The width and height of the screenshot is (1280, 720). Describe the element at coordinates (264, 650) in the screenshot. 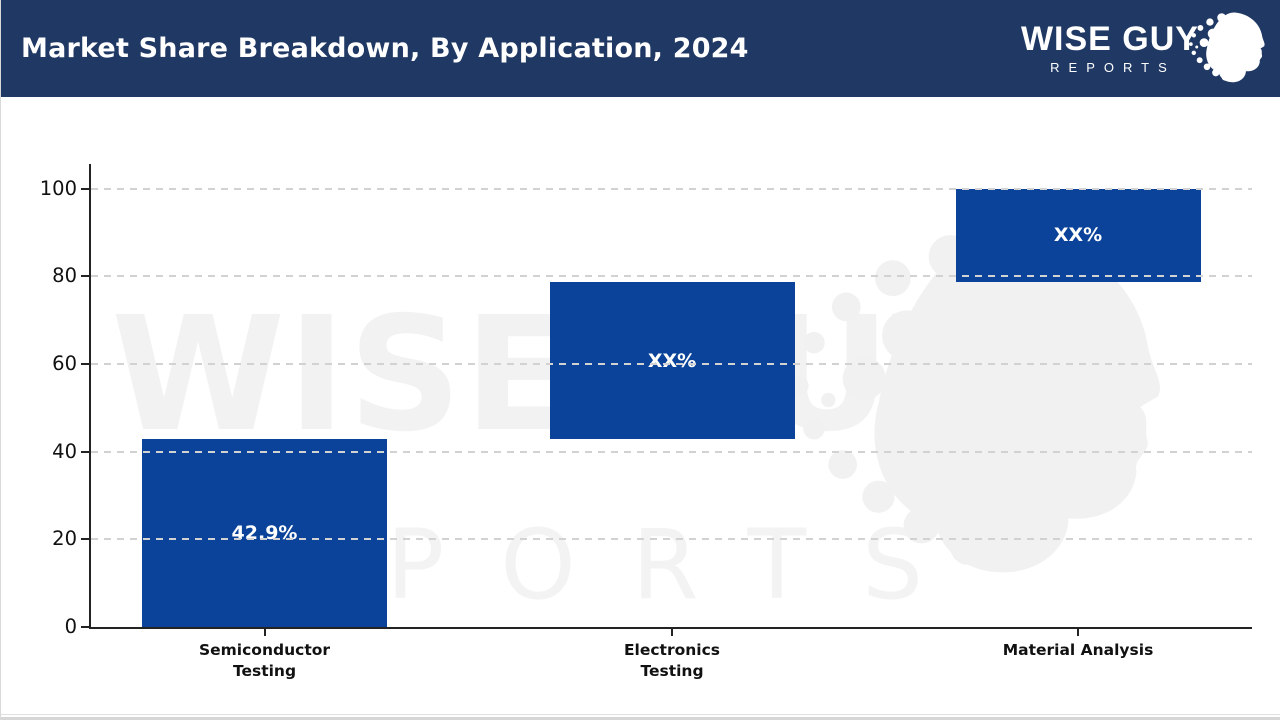

I see `x-category-line: Semiconductor` at that location.